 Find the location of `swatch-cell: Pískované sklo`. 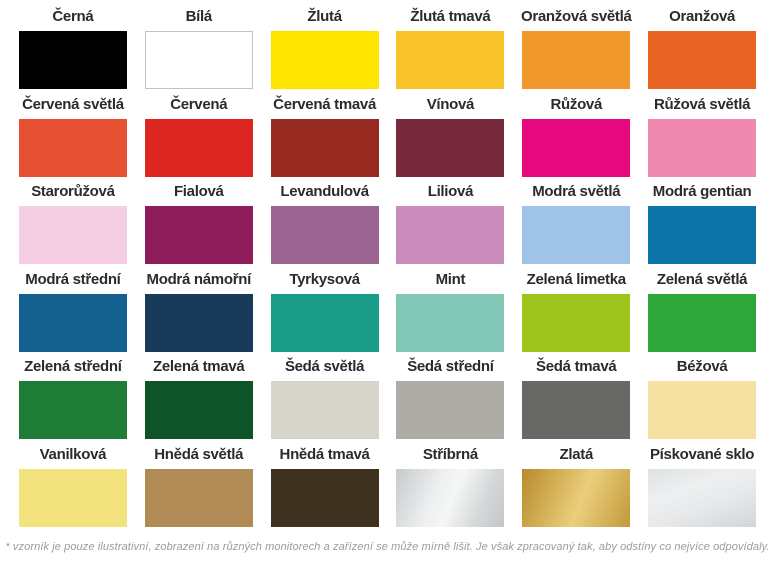

swatch-cell: Pískované sklo is located at coordinates (702, 488).